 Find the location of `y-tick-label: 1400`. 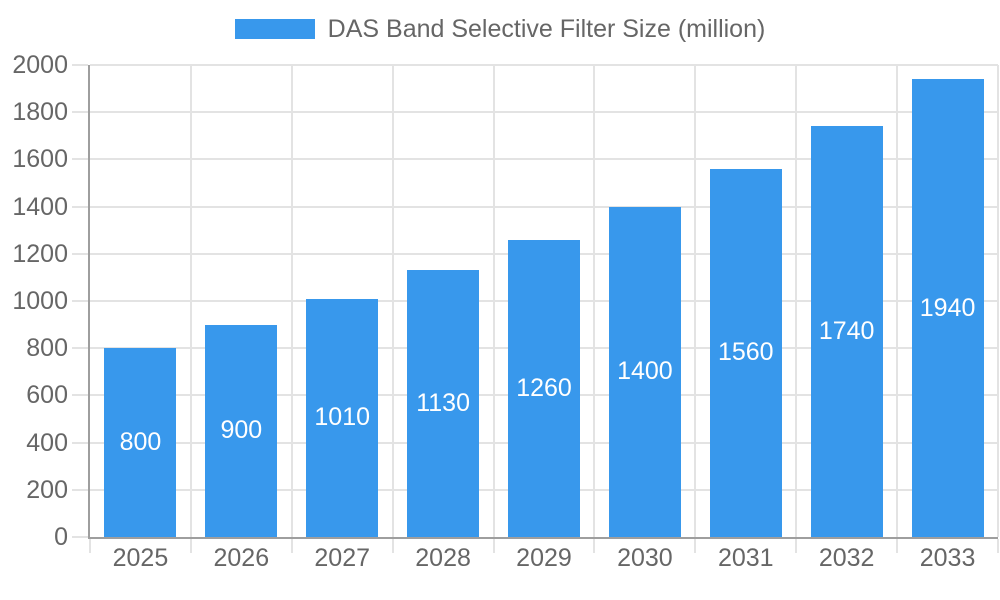

y-tick-label: 1400 is located at coordinates (40, 206).